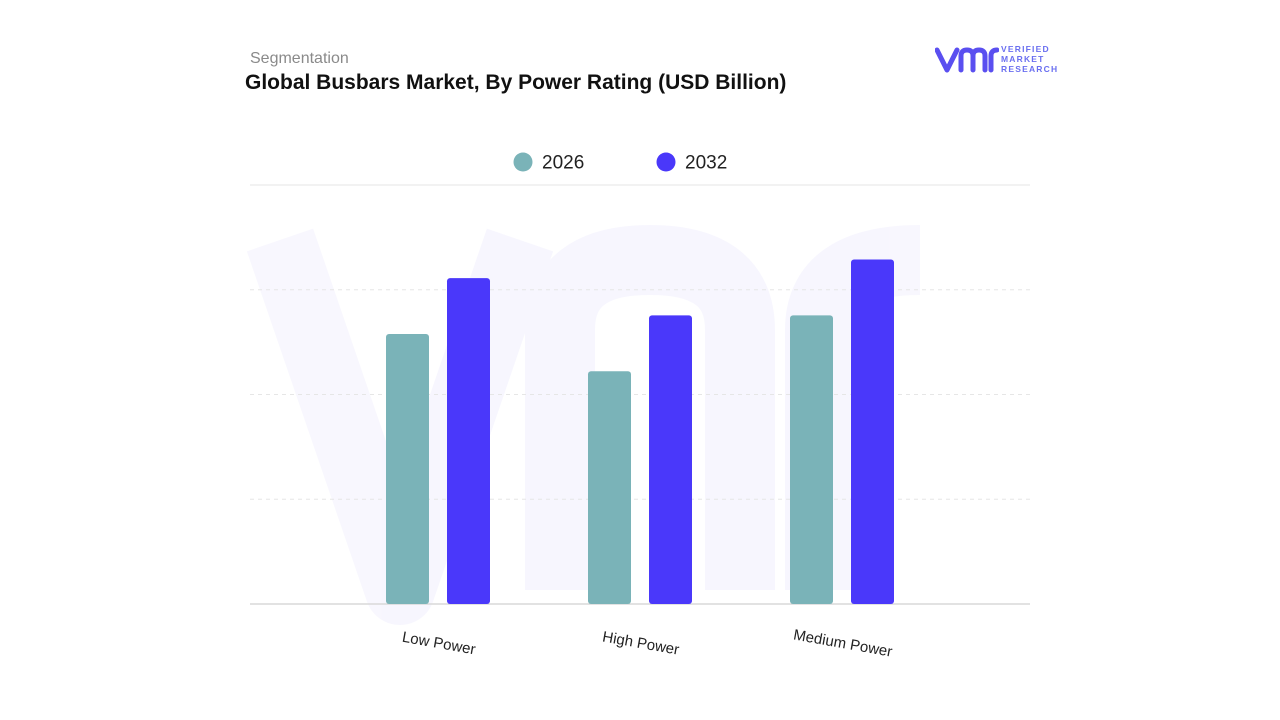 Image resolution: width=1280 pixels, height=720 pixels. Describe the element at coordinates (468, 441) in the screenshot. I see `bar-low-power-2032` at that location.